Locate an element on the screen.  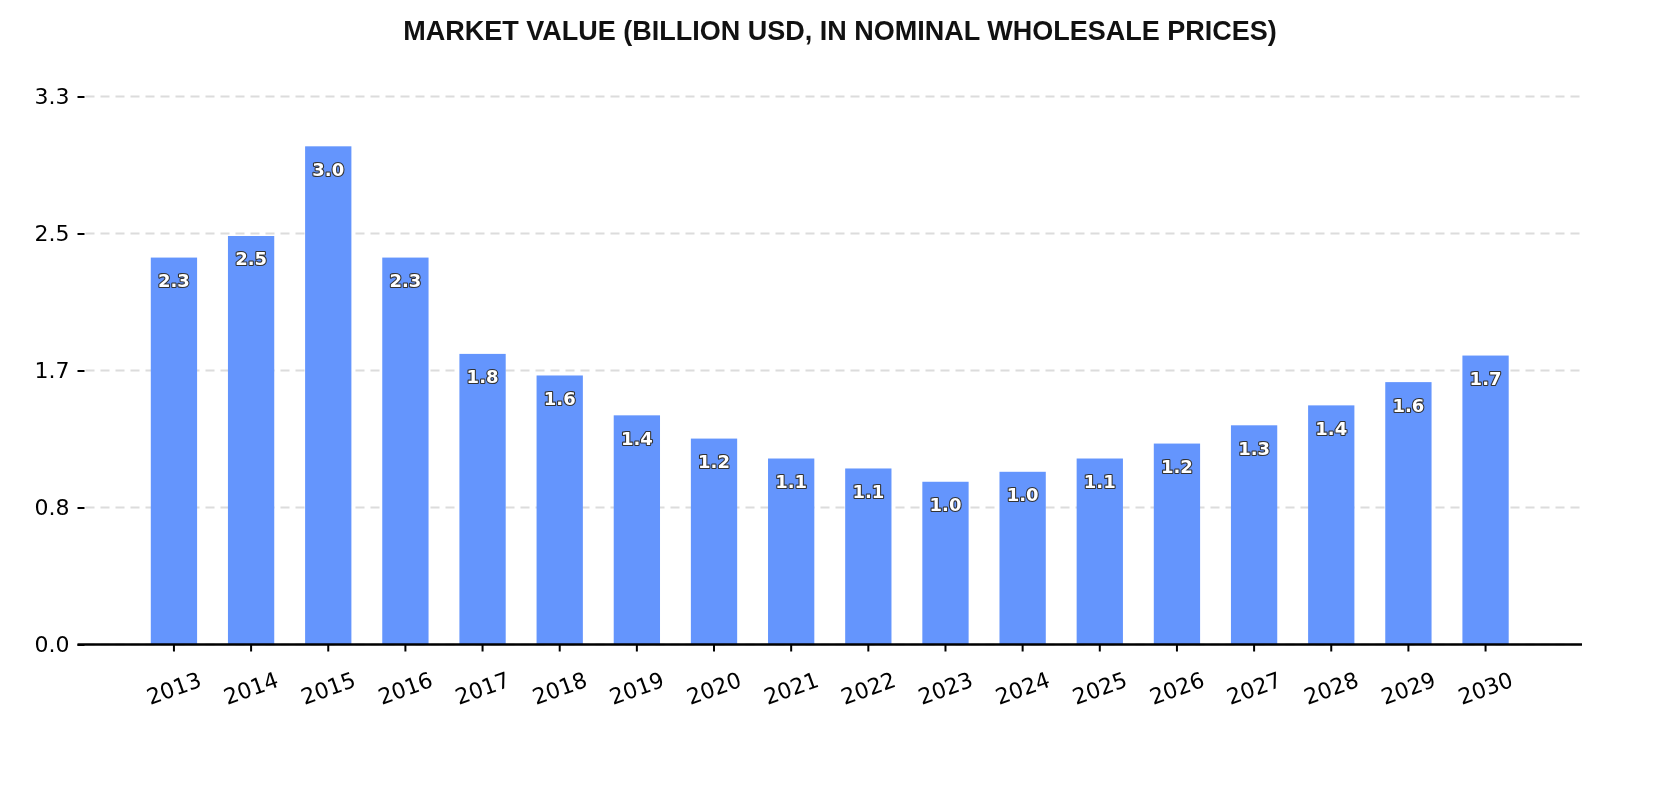
x-tick-label: 2027 is located at coordinates (1254, 688).